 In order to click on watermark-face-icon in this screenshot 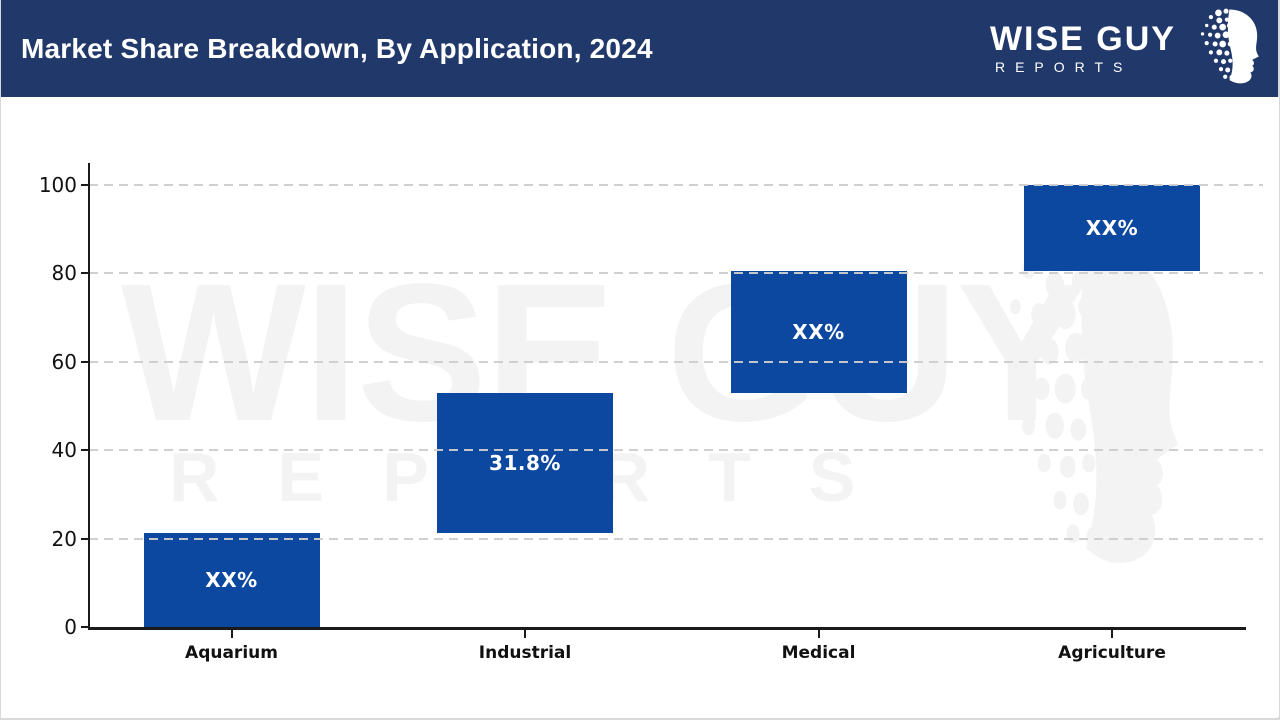, I will do `click(1060, 411)`.